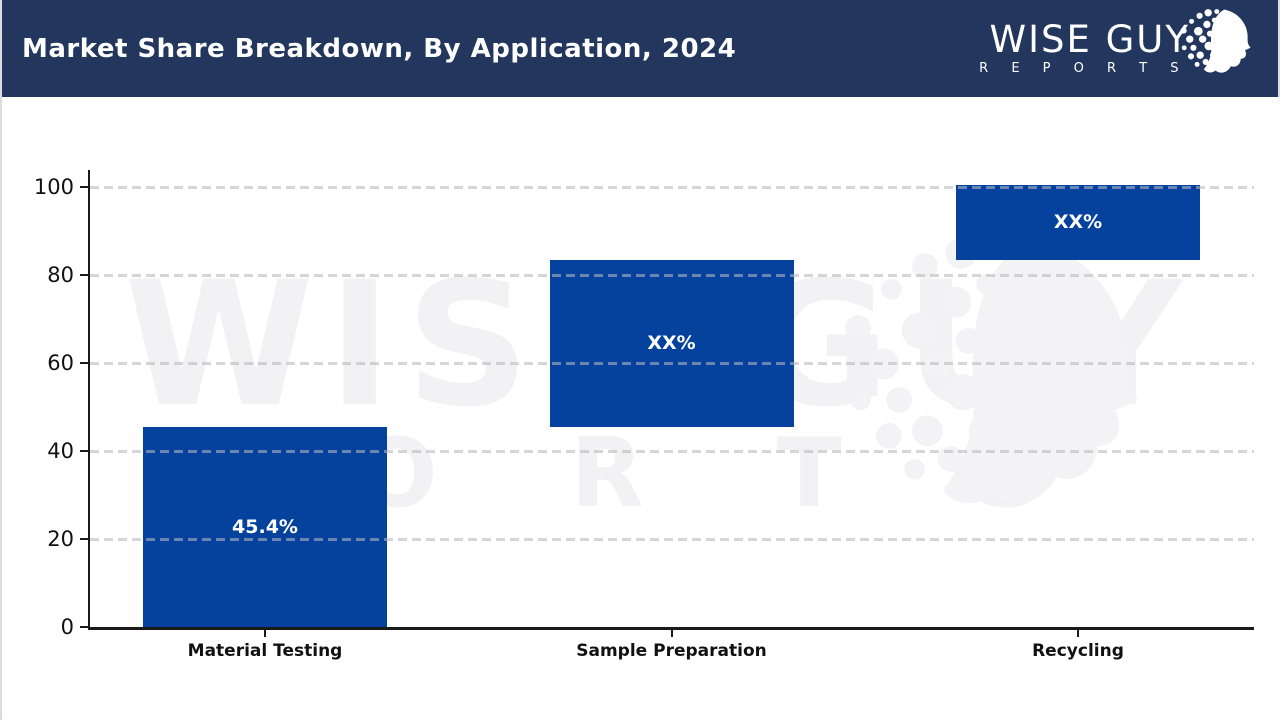  What do you see at coordinates (60, 363) in the screenshot?
I see `y-tick-label: 60` at bounding box center [60, 363].